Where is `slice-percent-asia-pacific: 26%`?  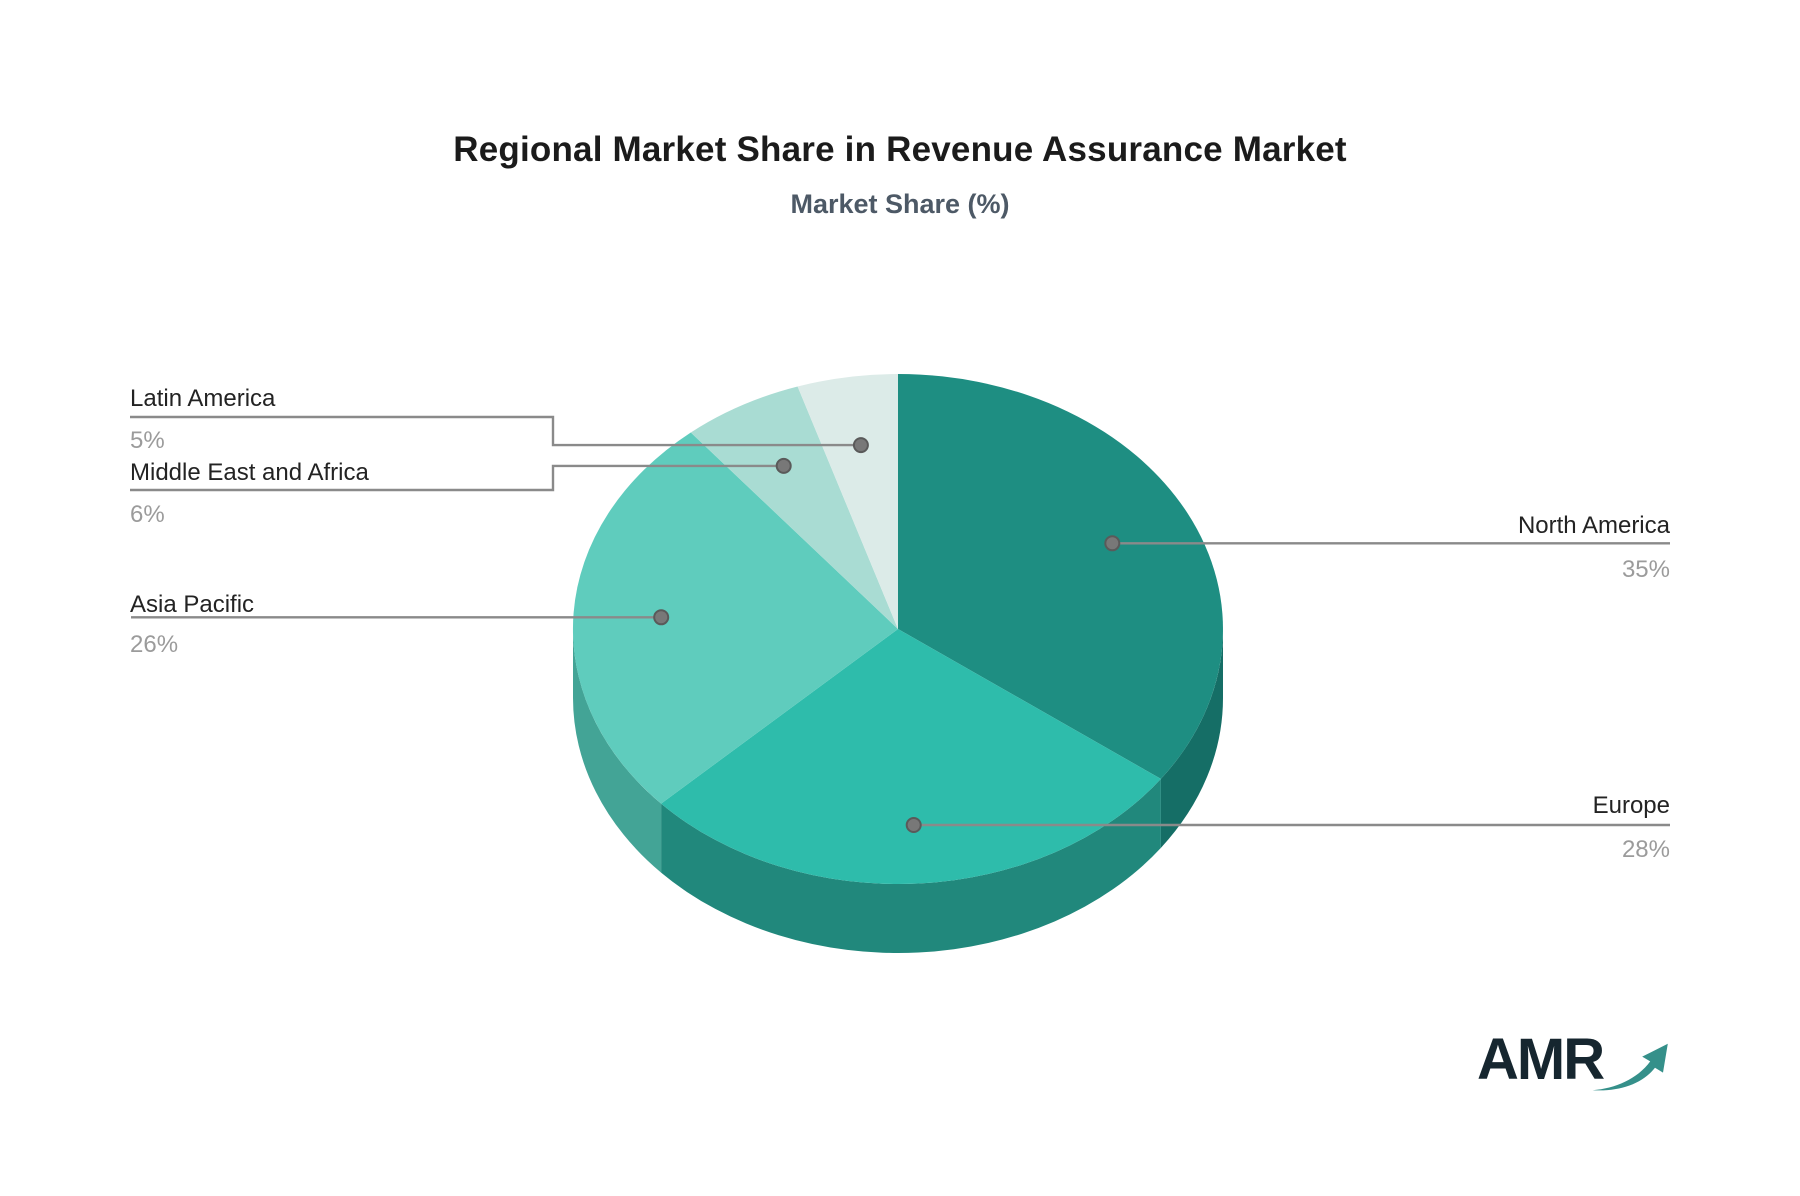
slice-percent-asia-pacific: 26% is located at coordinates (154, 644).